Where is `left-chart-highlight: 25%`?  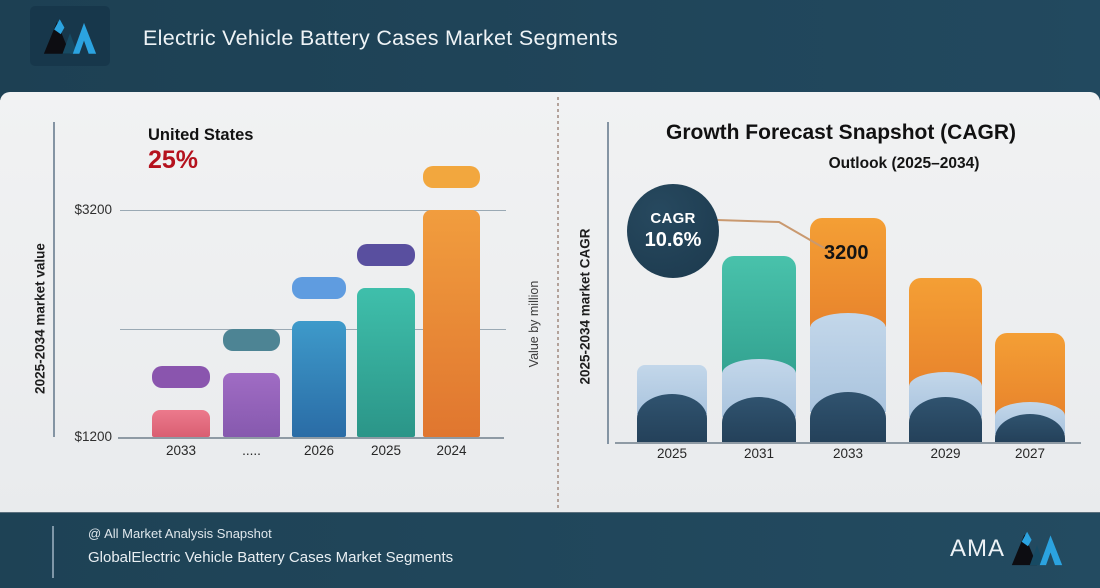
left-chart-highlight: 25% is located at coordinates (173, 160).